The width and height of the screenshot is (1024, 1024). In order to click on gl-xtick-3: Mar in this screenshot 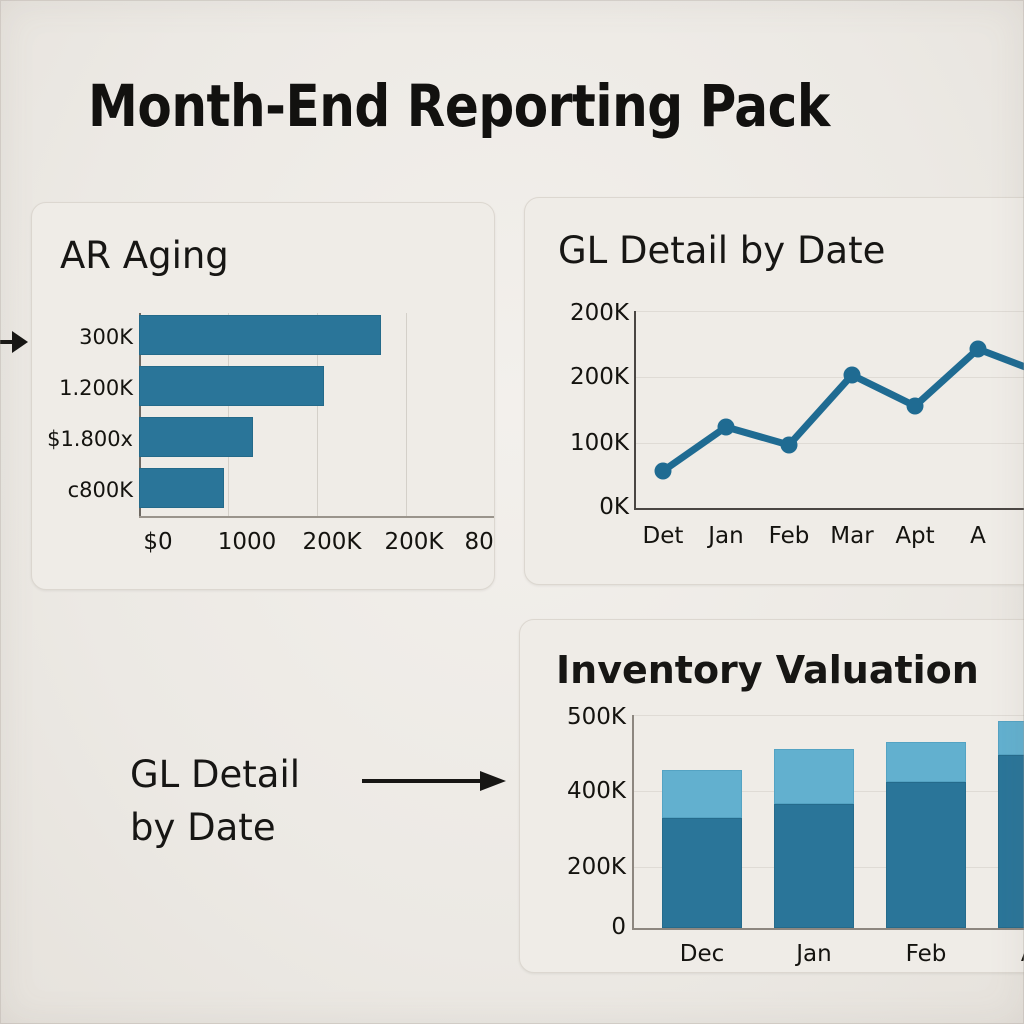, I will do `click(852, 536)`.